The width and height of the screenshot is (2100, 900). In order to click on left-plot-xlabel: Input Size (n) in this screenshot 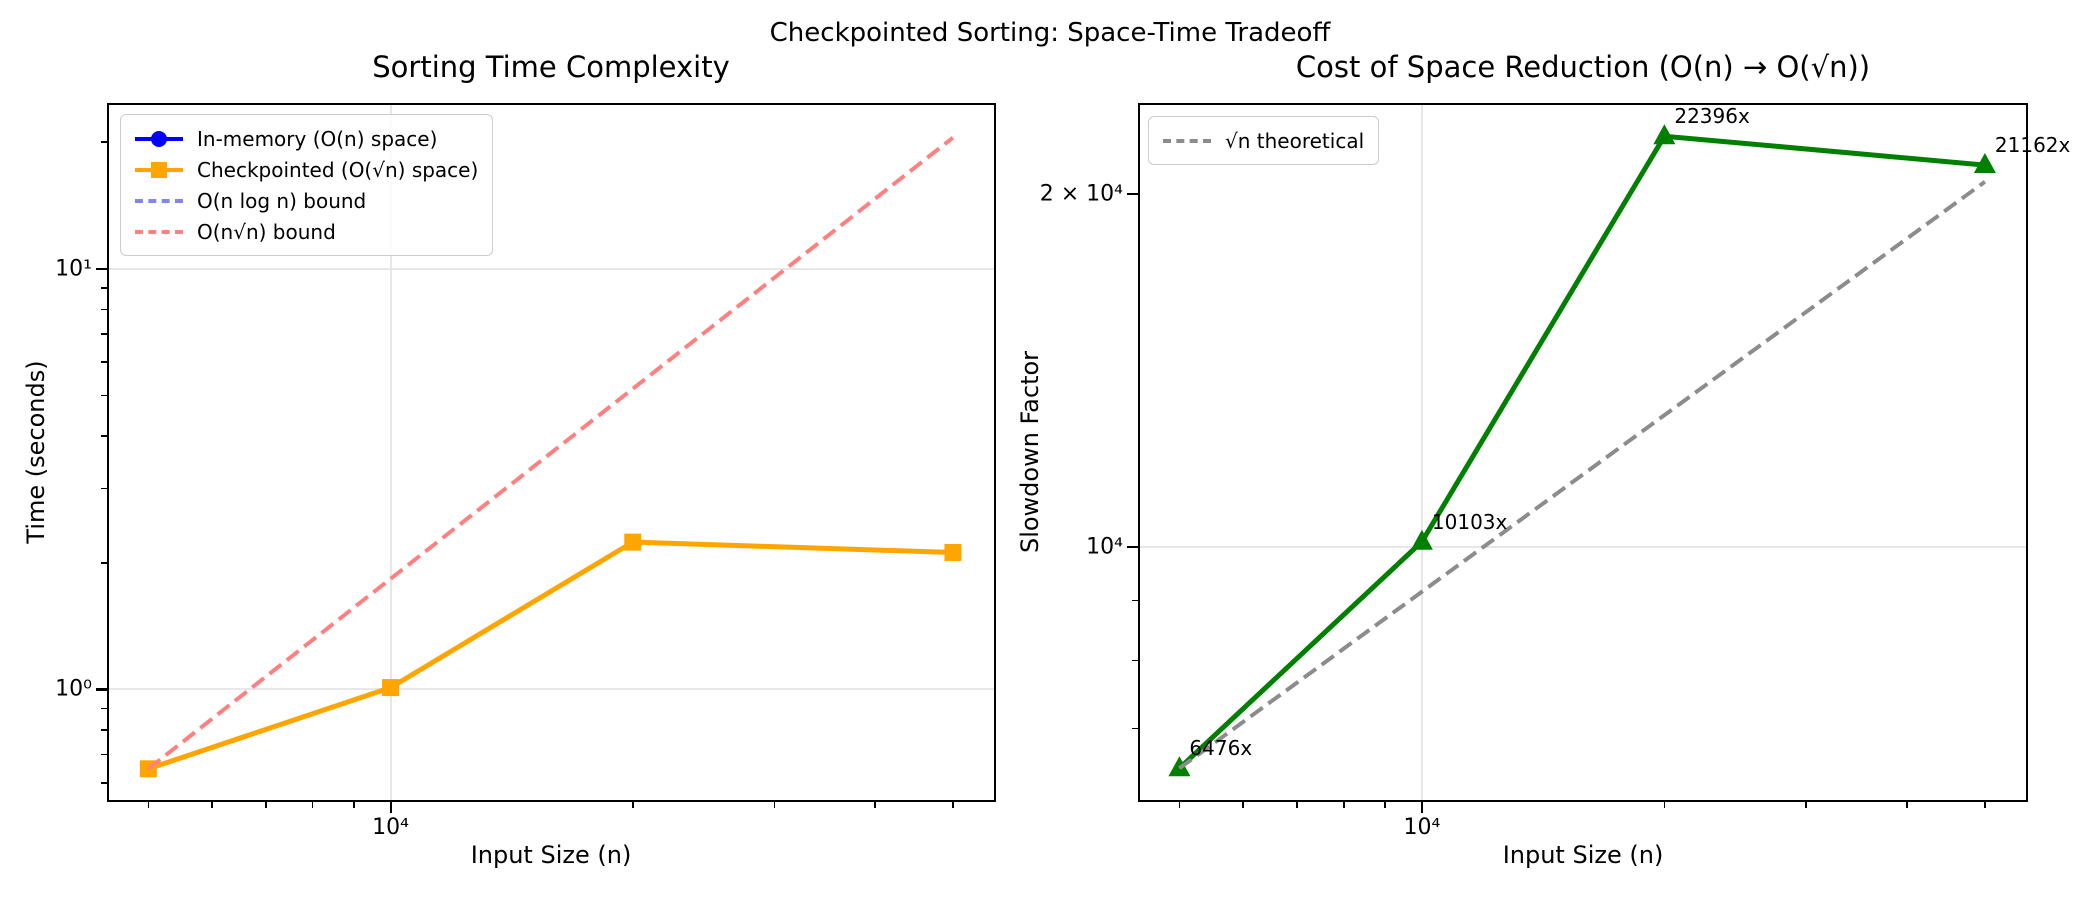, I will do `click(551, 855)`.